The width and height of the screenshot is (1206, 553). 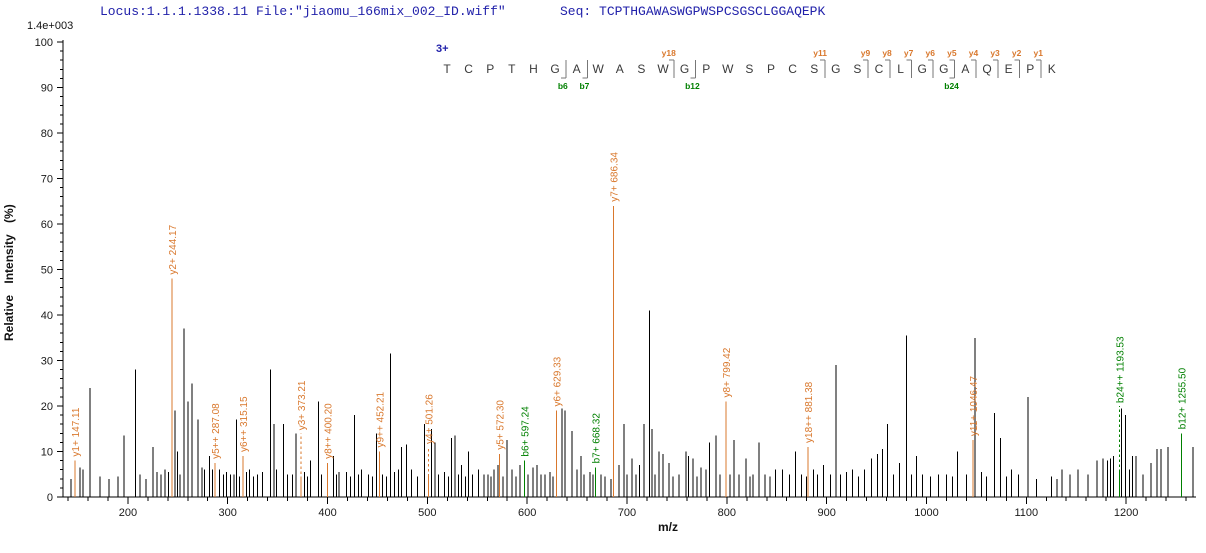 I want to click on ladder-y-label: y1, so click(x=1039, y=53).